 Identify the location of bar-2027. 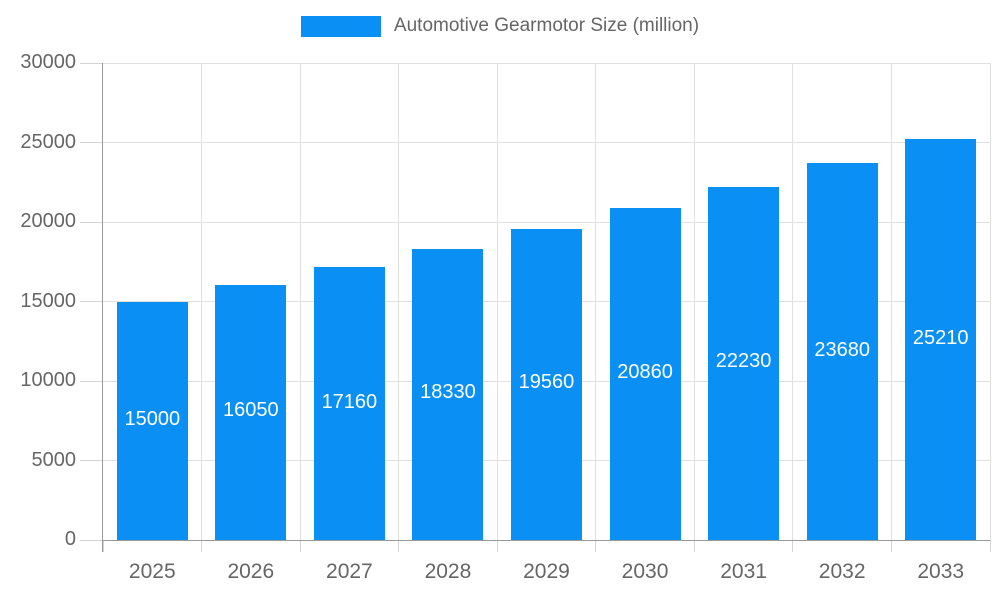
(349, 403).